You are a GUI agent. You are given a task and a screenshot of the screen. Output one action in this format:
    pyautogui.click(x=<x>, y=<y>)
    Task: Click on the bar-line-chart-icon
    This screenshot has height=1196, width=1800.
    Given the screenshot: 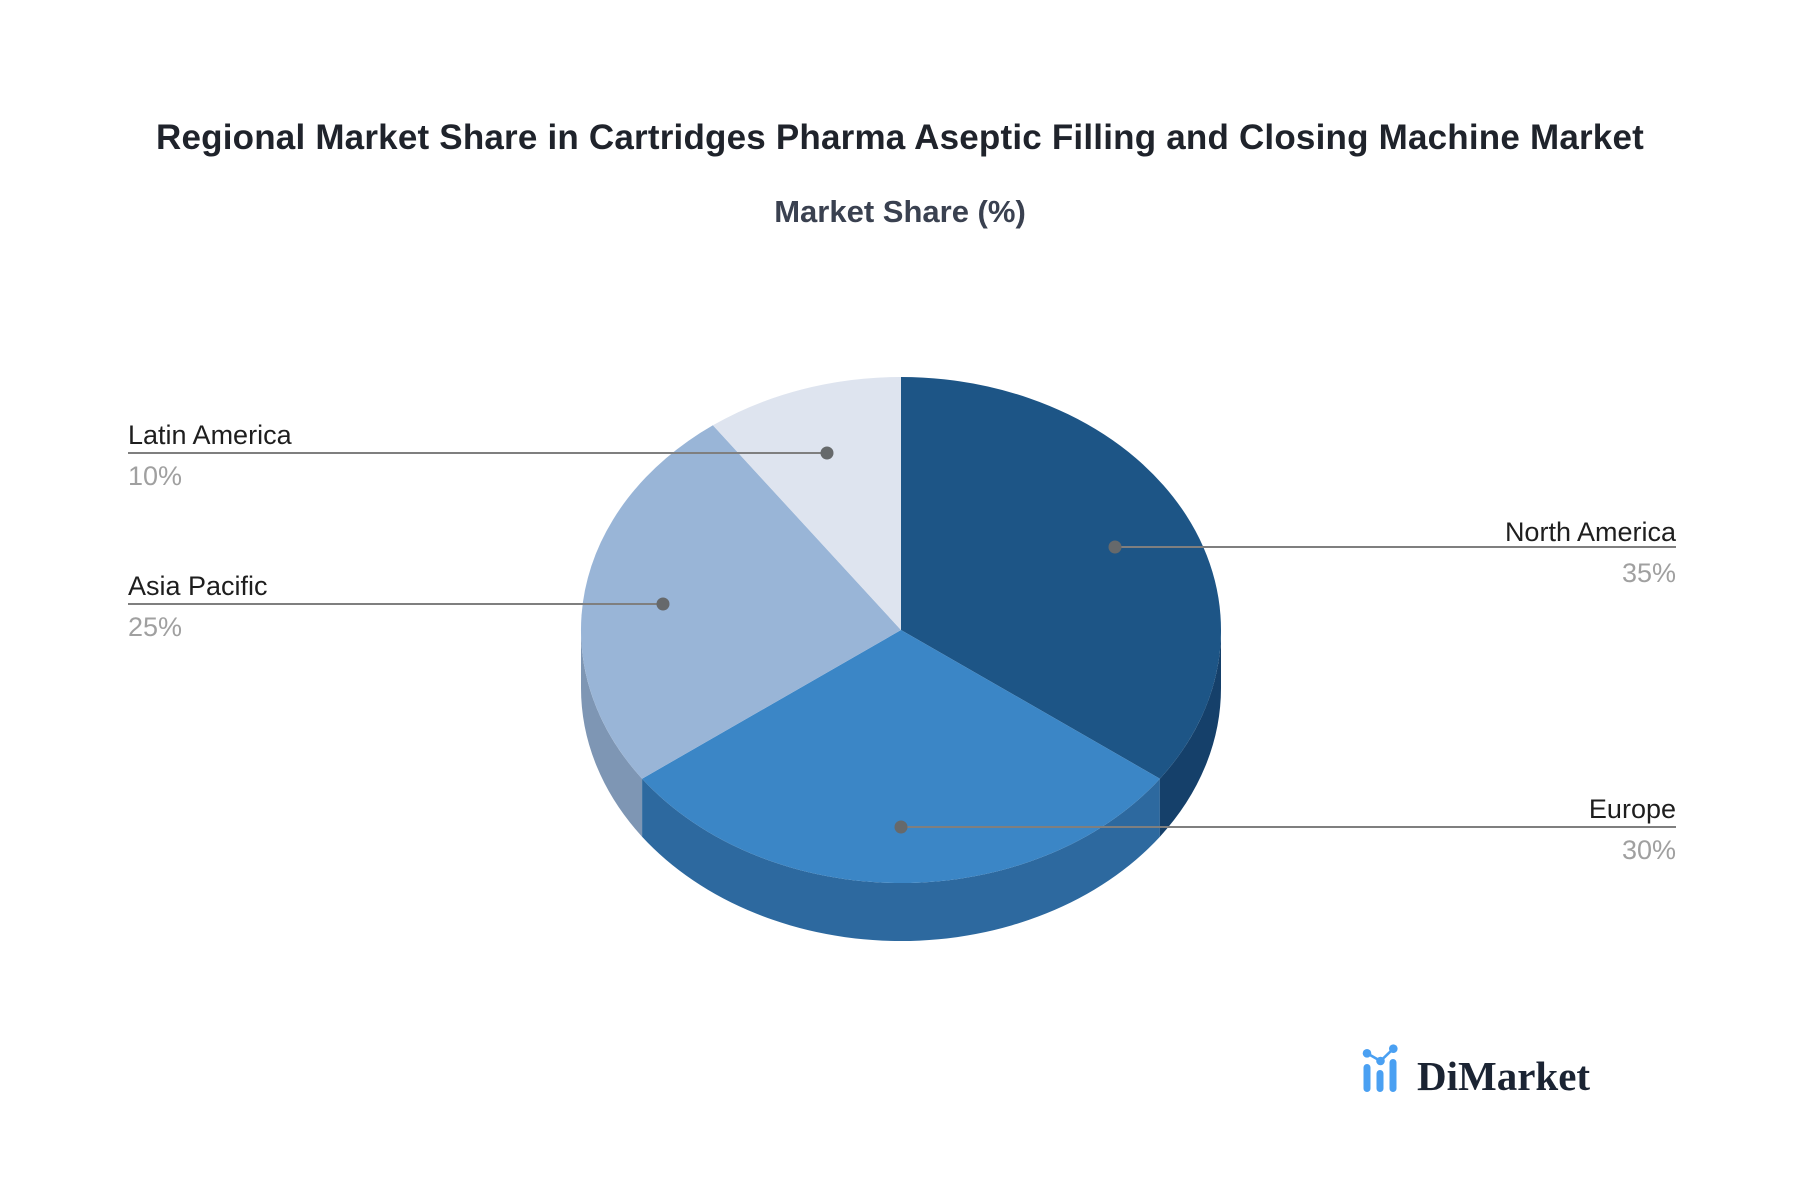 What is the action you would take?
    pyautogui.click(x=1380, y=1068)
    